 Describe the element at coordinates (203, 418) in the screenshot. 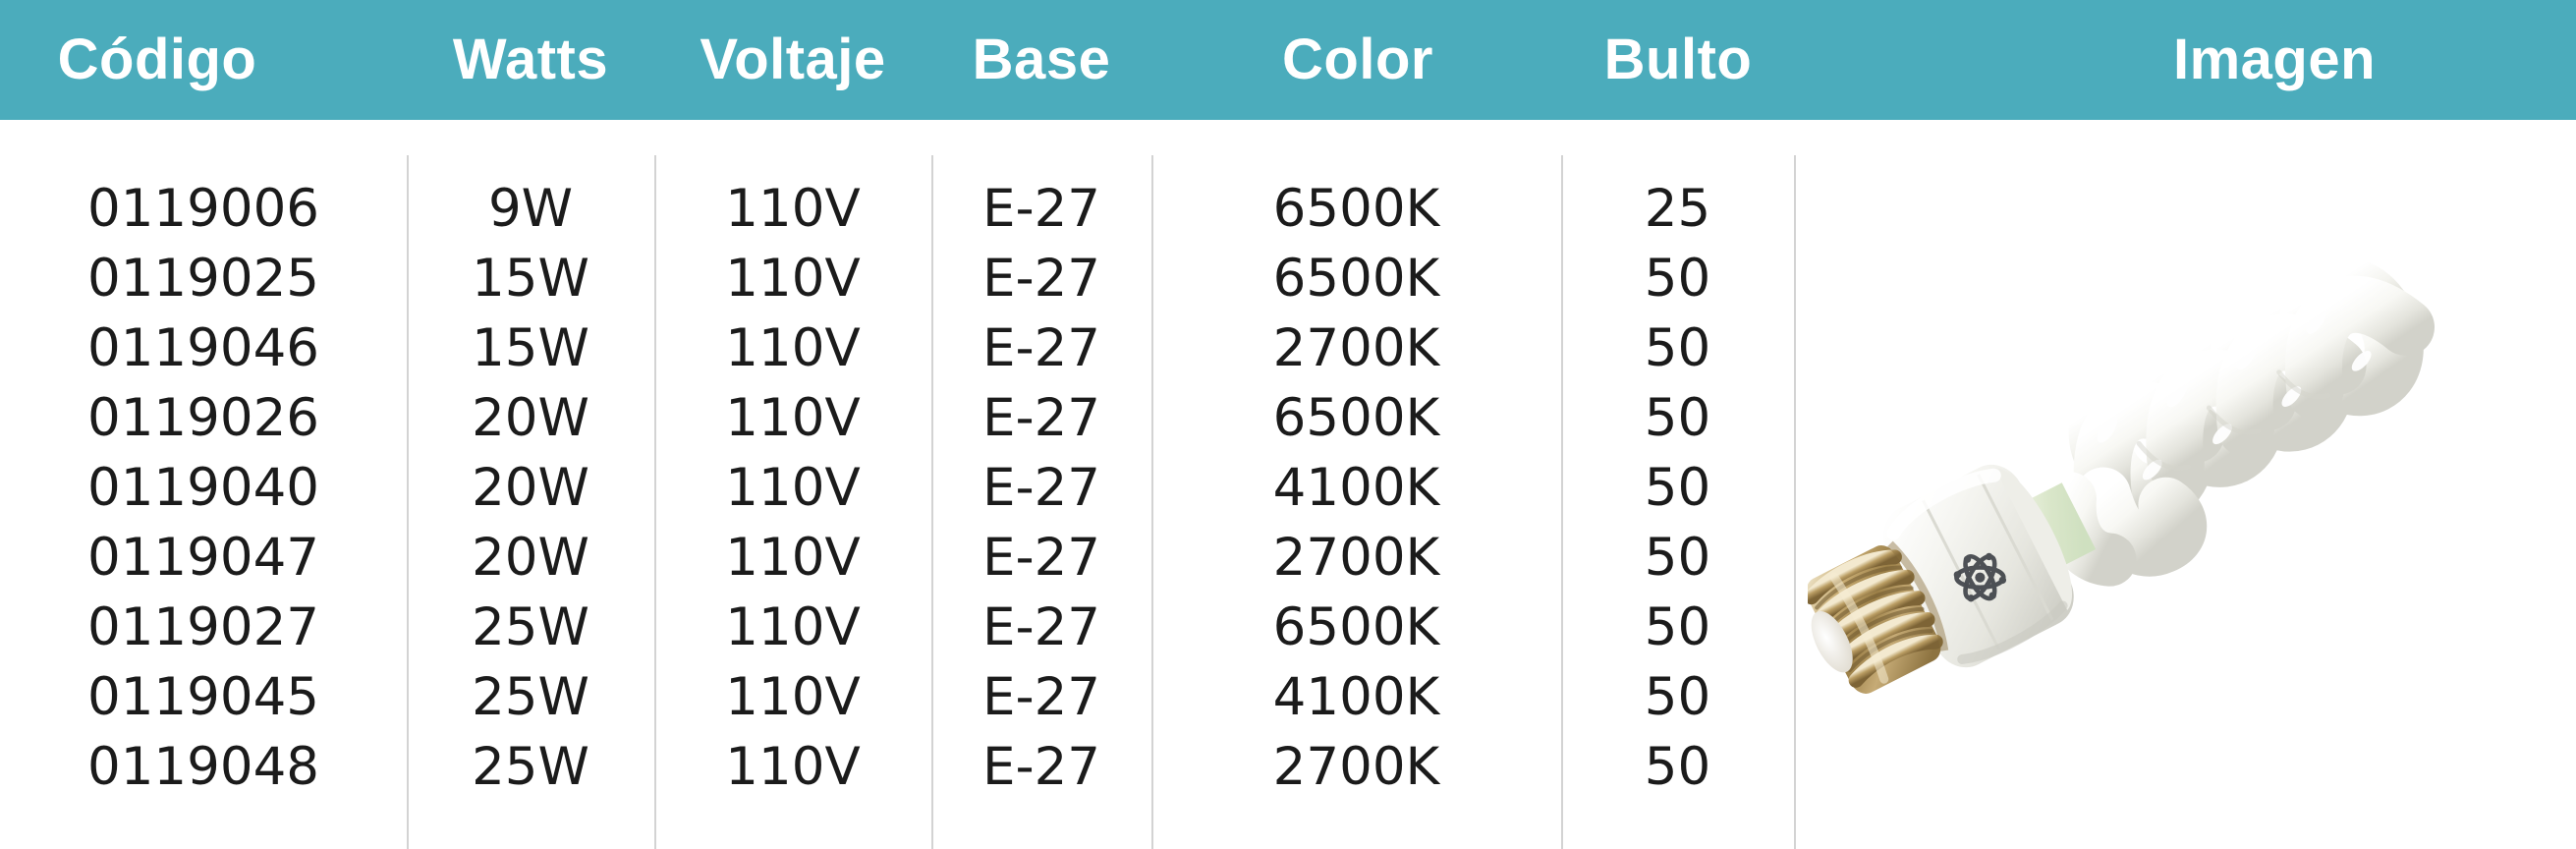

I see `cell-codigo: 0119026` at that location.